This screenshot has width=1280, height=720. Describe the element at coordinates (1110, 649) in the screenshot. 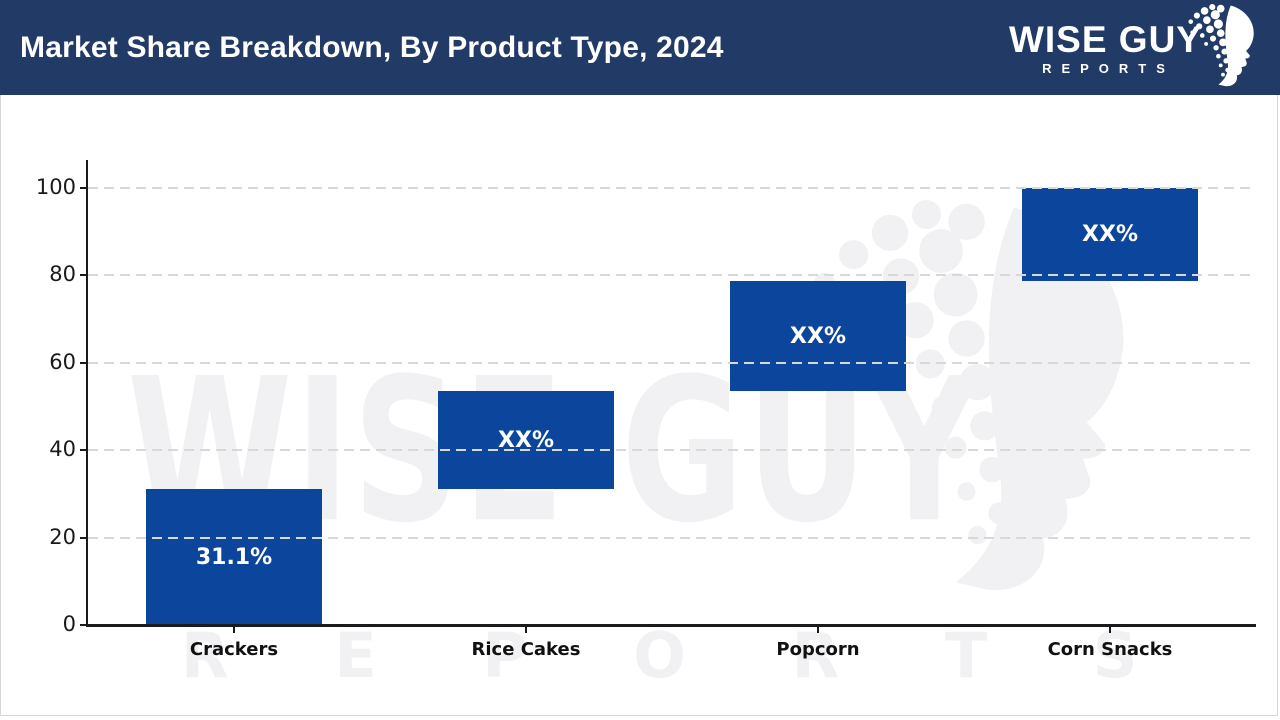

I see `x-tick-label: Corn Snacks` at that location.